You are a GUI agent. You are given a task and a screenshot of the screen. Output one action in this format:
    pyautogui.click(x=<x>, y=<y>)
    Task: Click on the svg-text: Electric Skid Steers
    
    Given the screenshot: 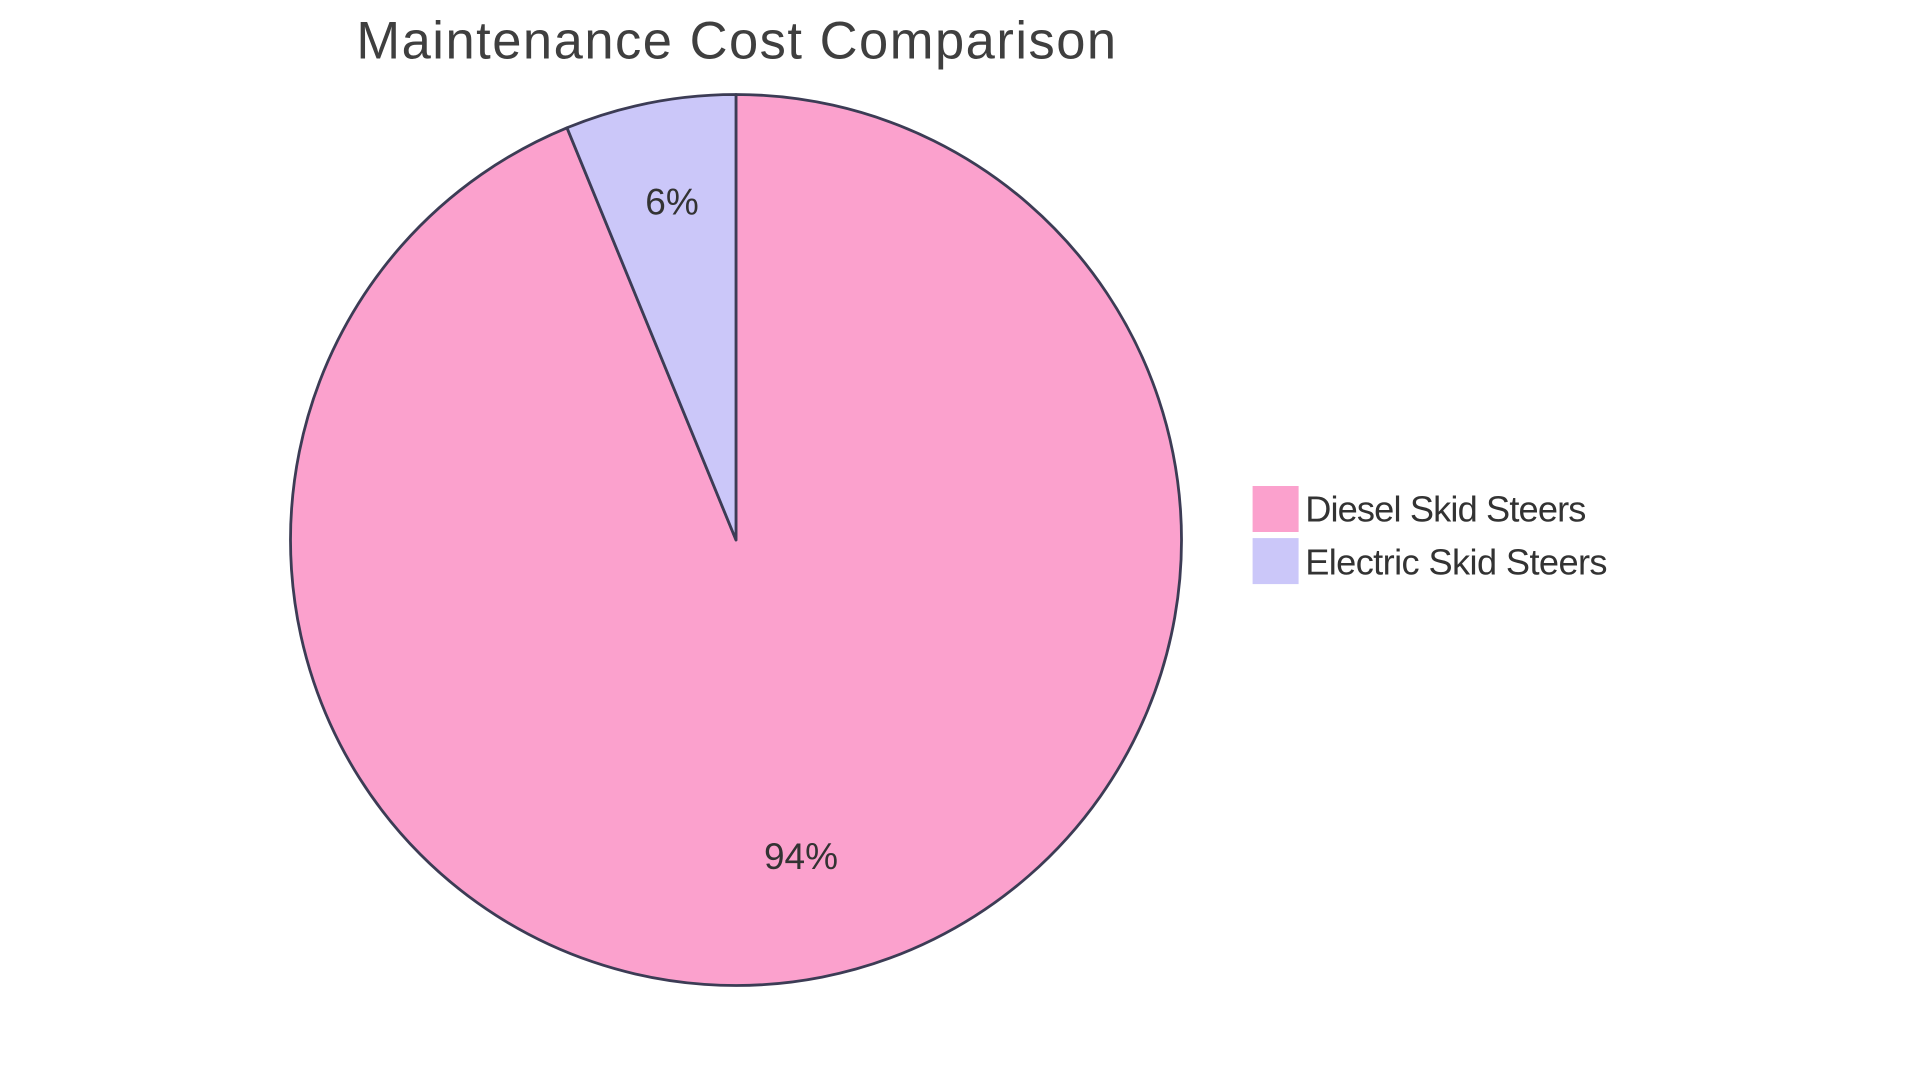 What is the action you would take?
    pyautogui.click(x=1456, y=561)
    